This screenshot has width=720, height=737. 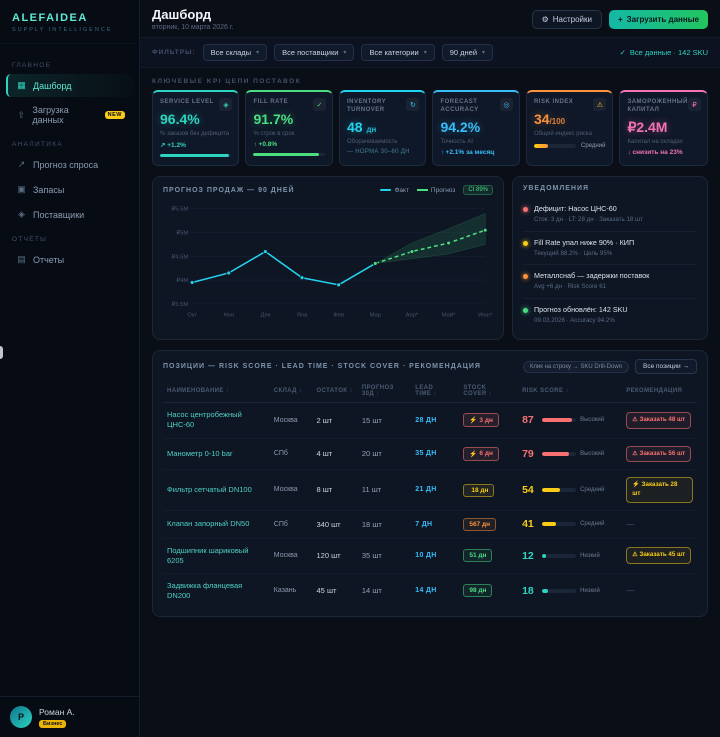 I want to click on page-title: Дашборд, so click(x=182, y=14).